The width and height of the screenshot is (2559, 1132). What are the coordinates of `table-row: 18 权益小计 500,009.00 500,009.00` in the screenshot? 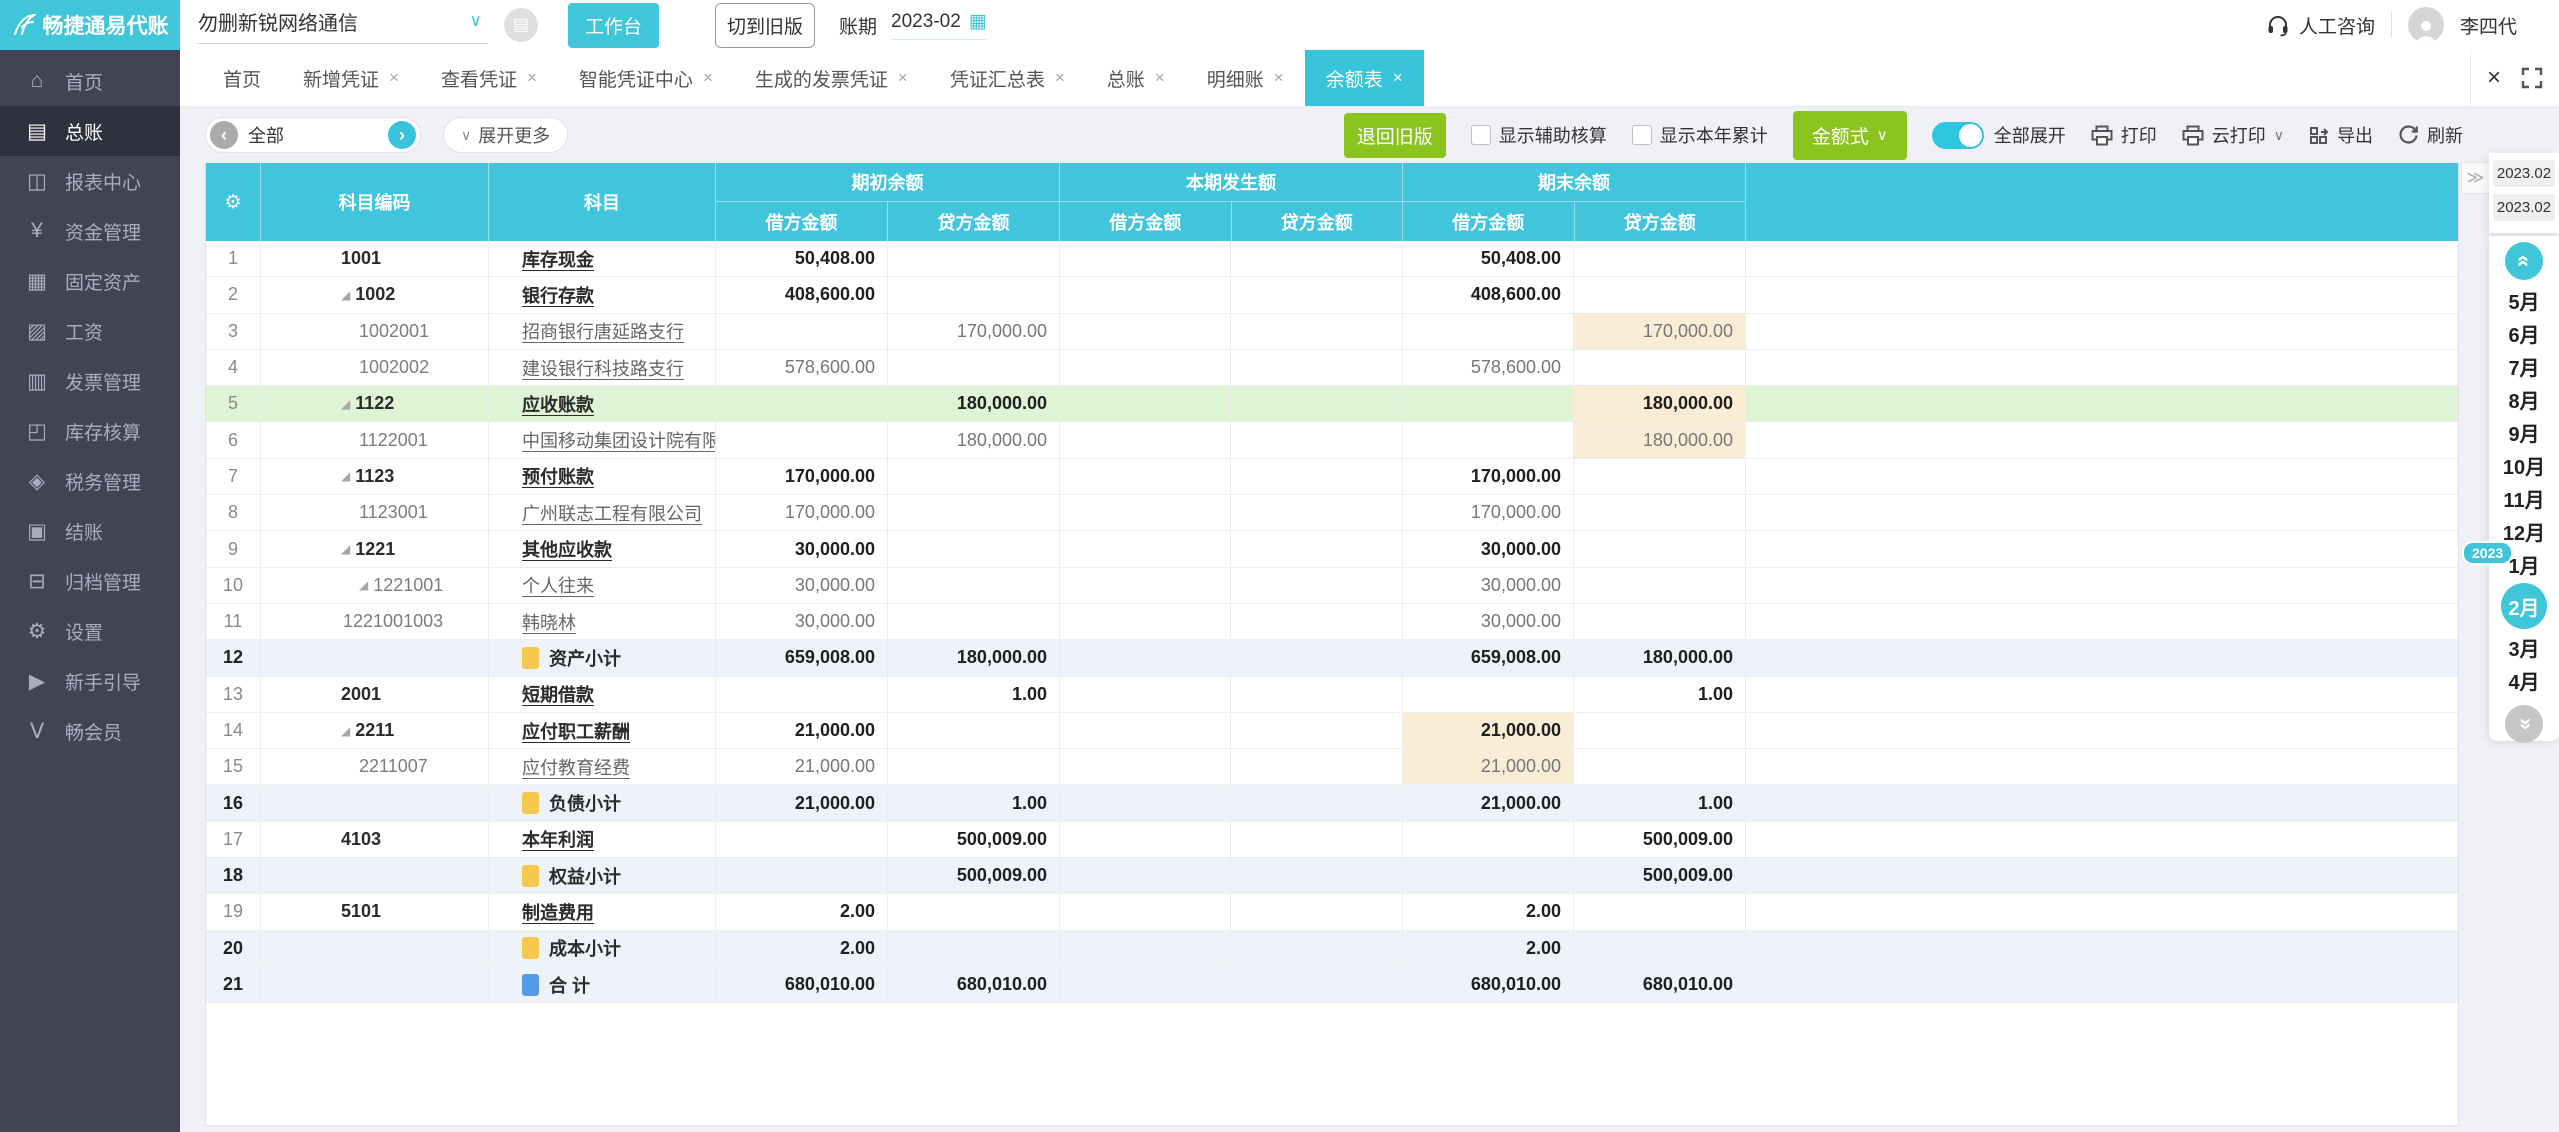 It's located at (1332, 876).